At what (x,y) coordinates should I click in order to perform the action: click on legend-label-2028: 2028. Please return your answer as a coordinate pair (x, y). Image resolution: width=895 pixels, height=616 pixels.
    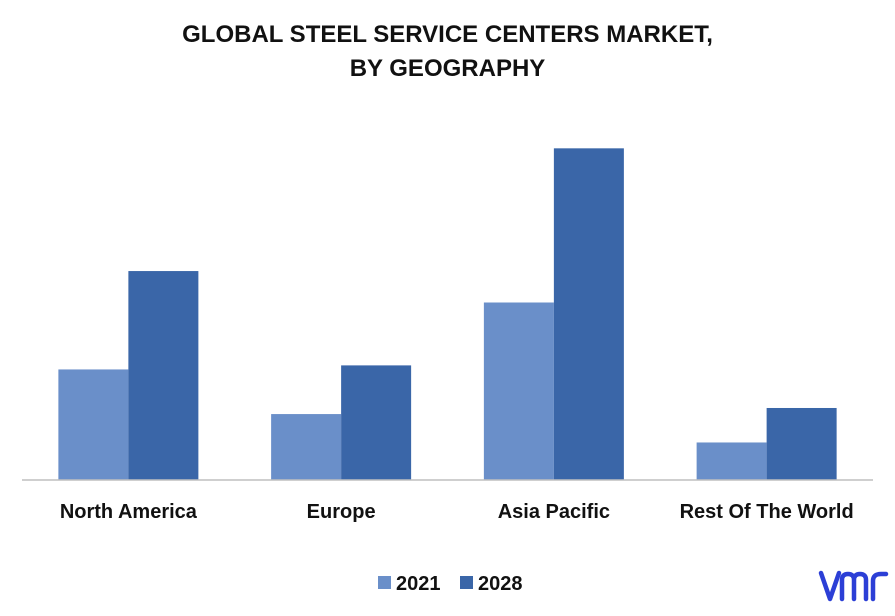
    Looking at the image, I should click on (500, 584).